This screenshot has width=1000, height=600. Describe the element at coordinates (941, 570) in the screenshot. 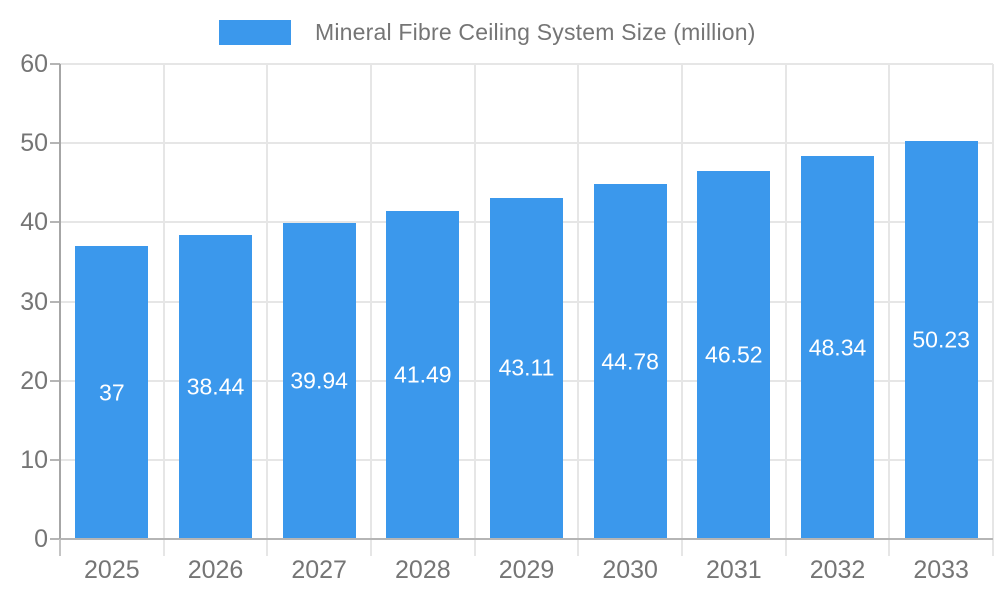

I see `x-tick-label: 2033` at that location.